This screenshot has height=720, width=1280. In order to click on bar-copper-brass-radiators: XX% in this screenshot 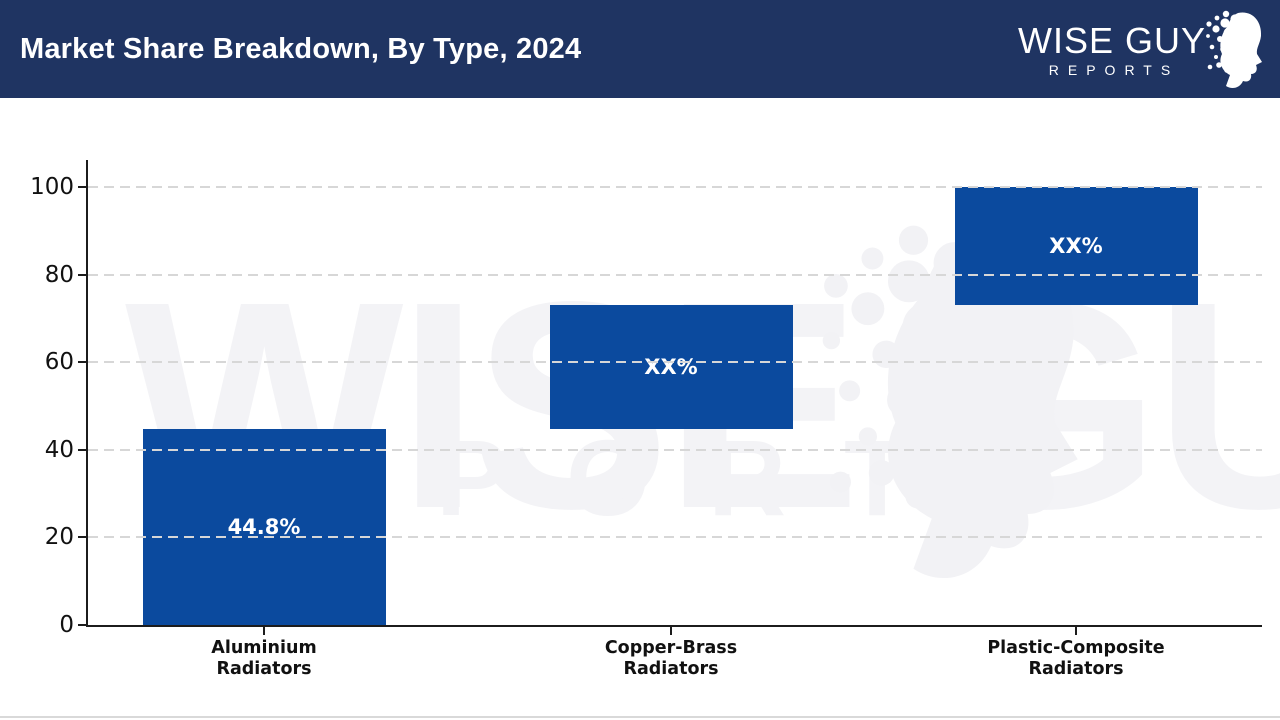, I will do `click(671, 367)`.